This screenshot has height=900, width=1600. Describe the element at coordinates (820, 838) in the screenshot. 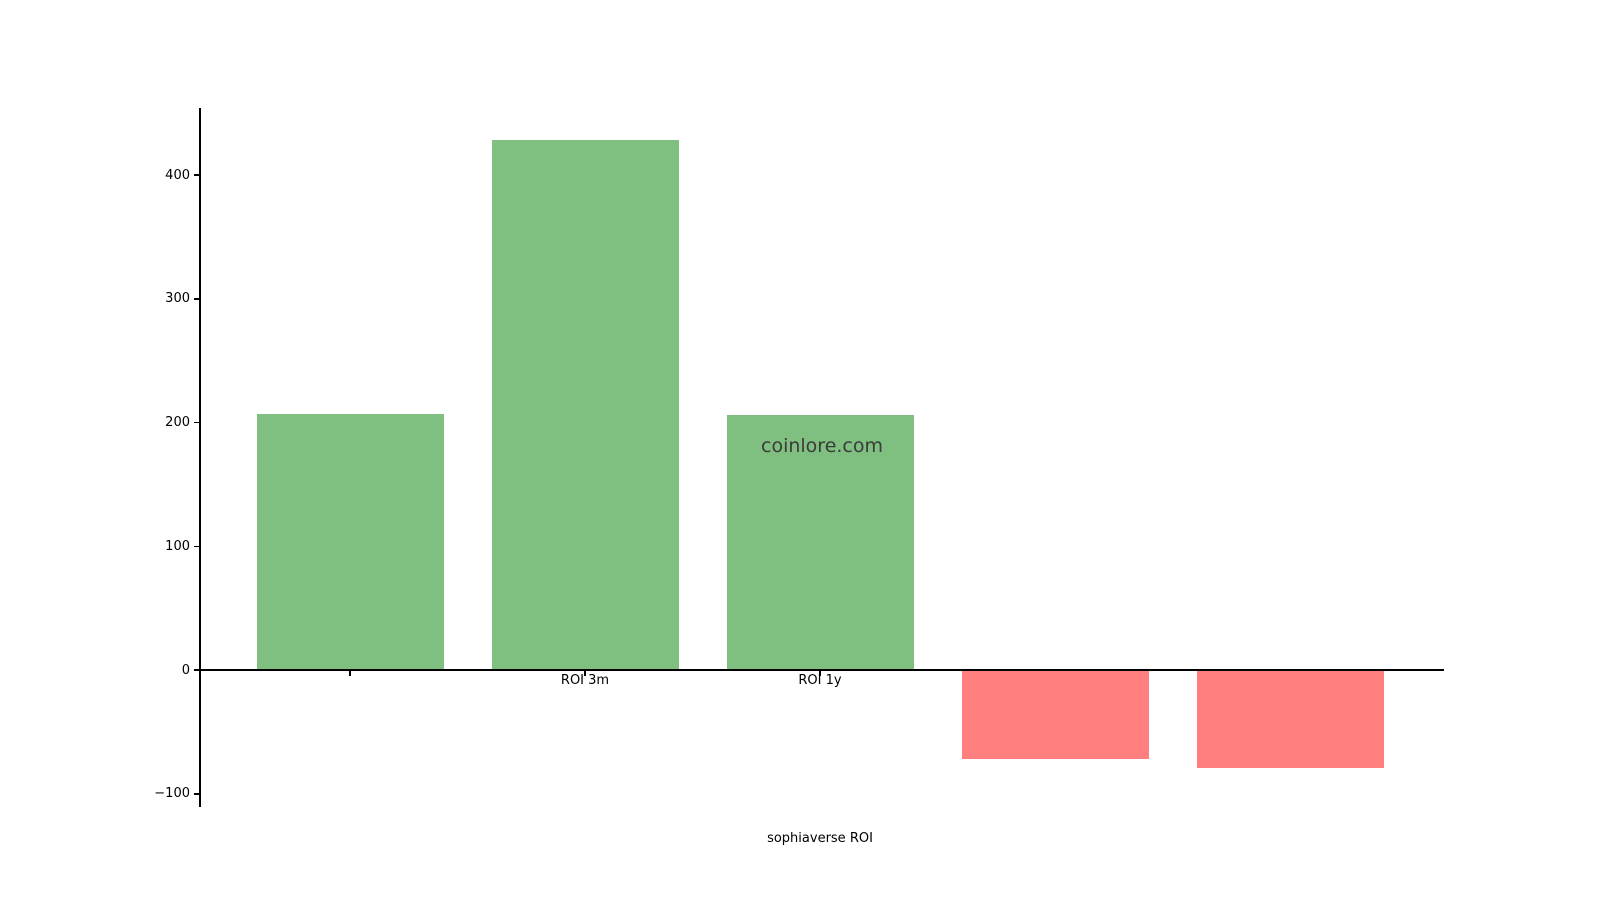

I see `x-axis-label: sophiaverse ROI` at that location.